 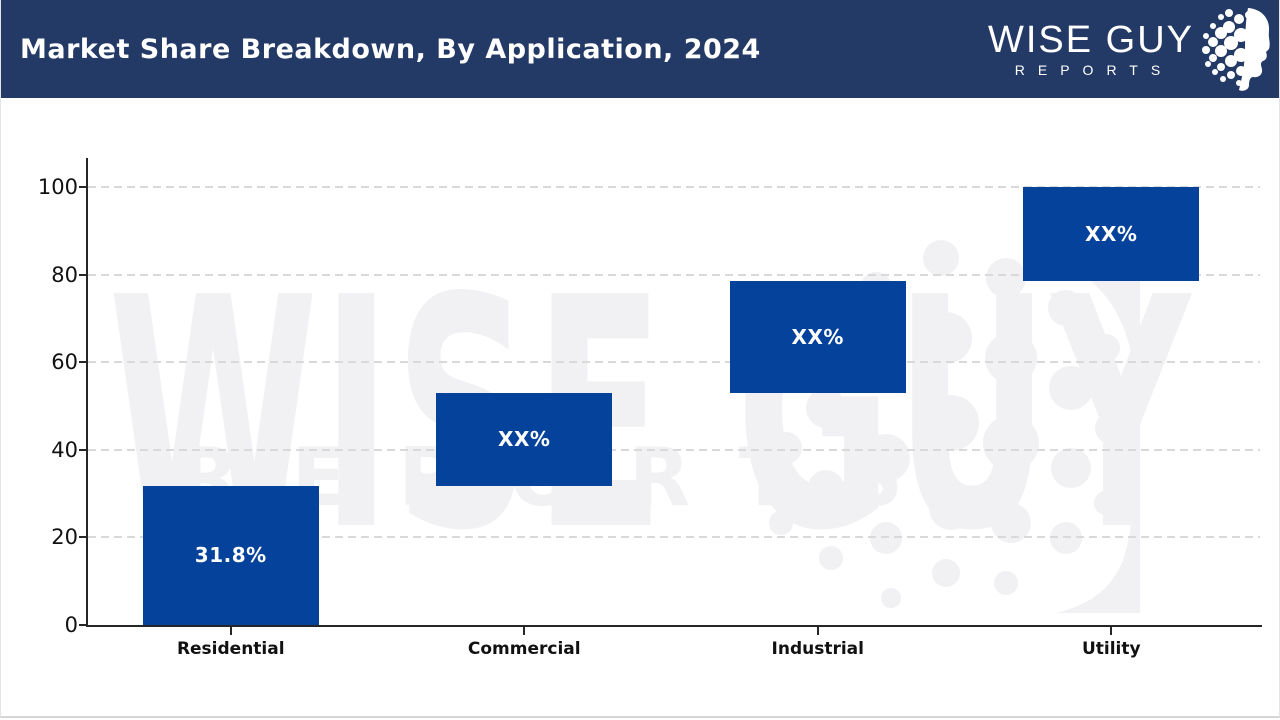 What do you see at coordinates (817, 649) in the screenshot?
I see `x-tick-label-industrial: Industrial` at bounding box center [817, 649].